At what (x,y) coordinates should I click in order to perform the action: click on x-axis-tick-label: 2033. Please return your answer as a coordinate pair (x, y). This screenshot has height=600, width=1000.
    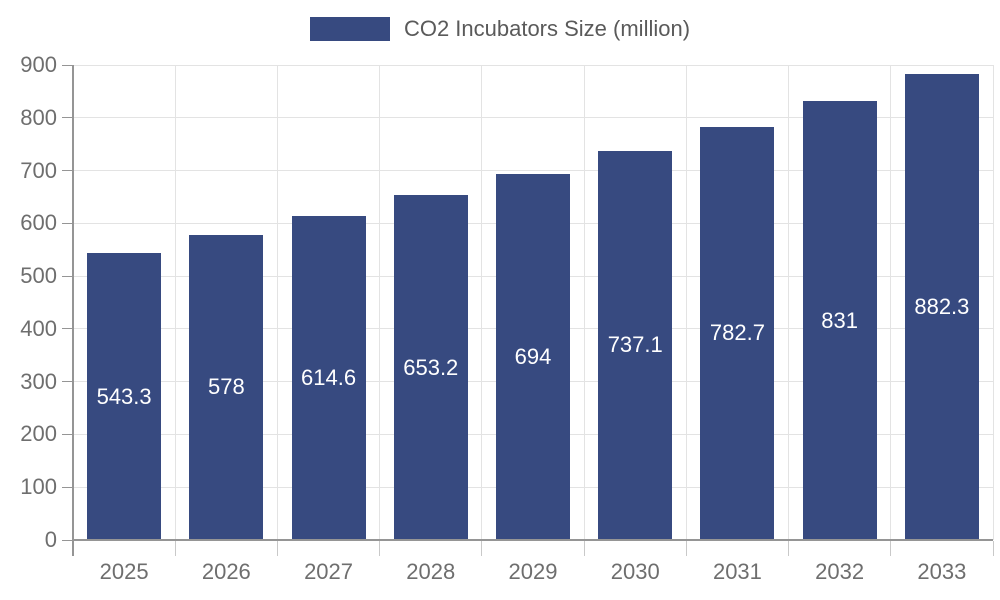
    Looking at the image, I should click on (942, 571).